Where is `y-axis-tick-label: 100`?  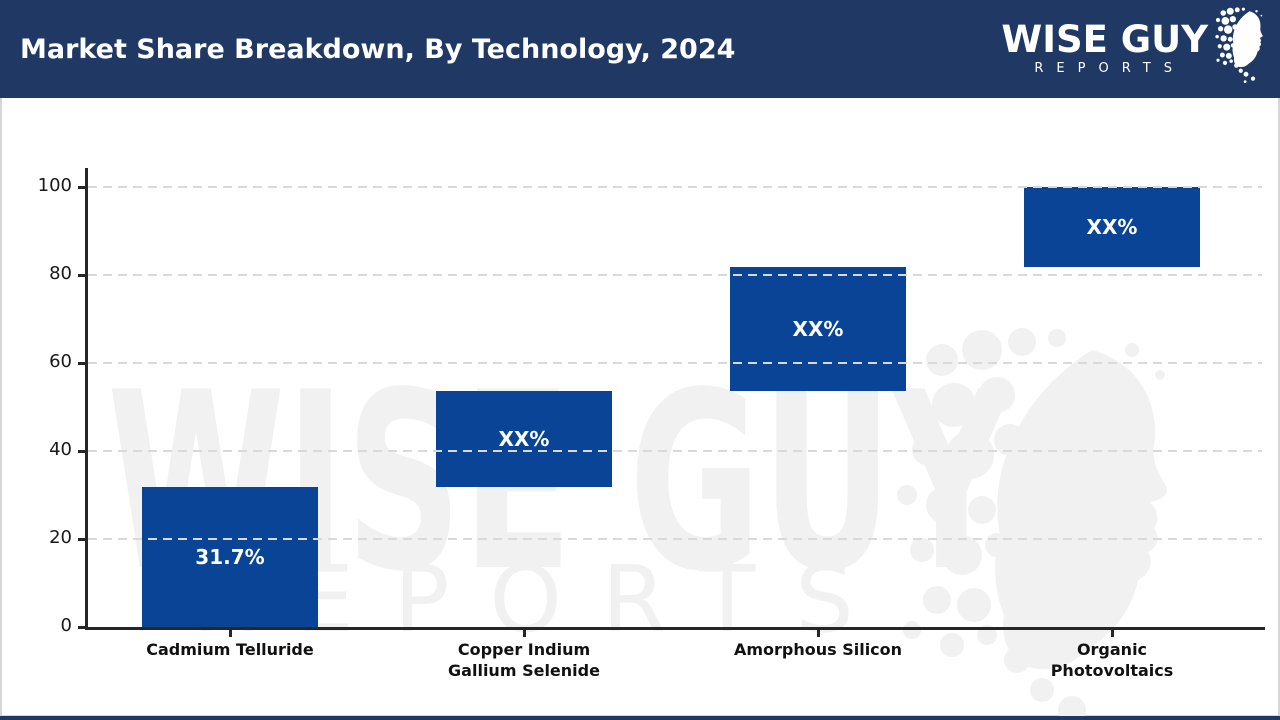
y-axis-tick-label: 100 is located at coordinates (54, 185).